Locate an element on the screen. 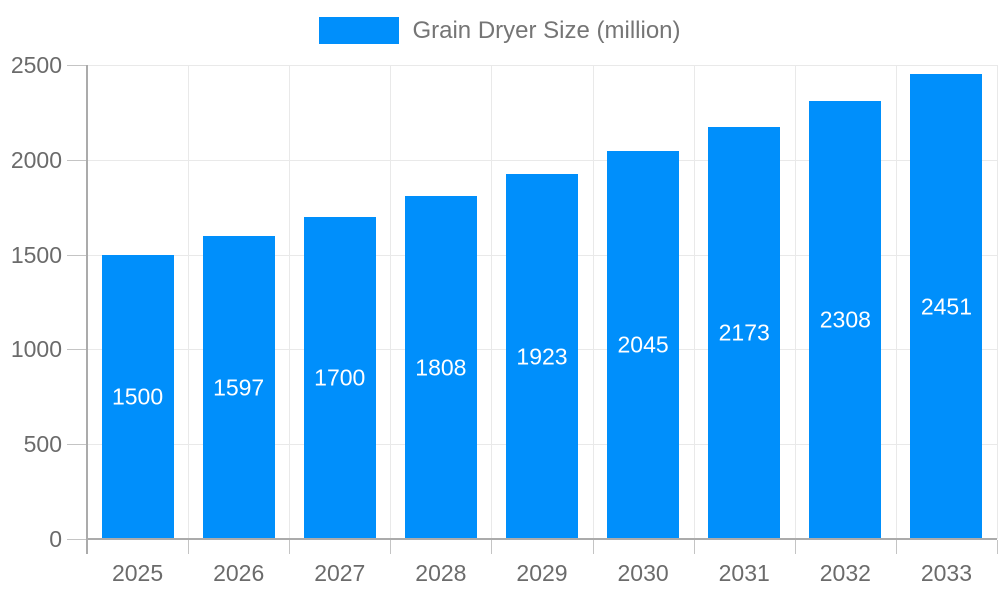  bar-value-label: 1597 is located at coordinates (239, 387).